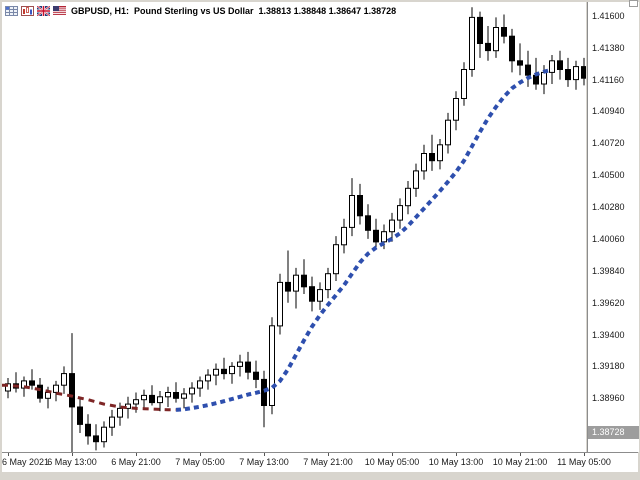 The width and height of the screenshot is (640, 480). Describe the element at coordinates (100, 11) in the screenshot. I see `chart-symbol-period: GBPUSD, H1:` at that location.